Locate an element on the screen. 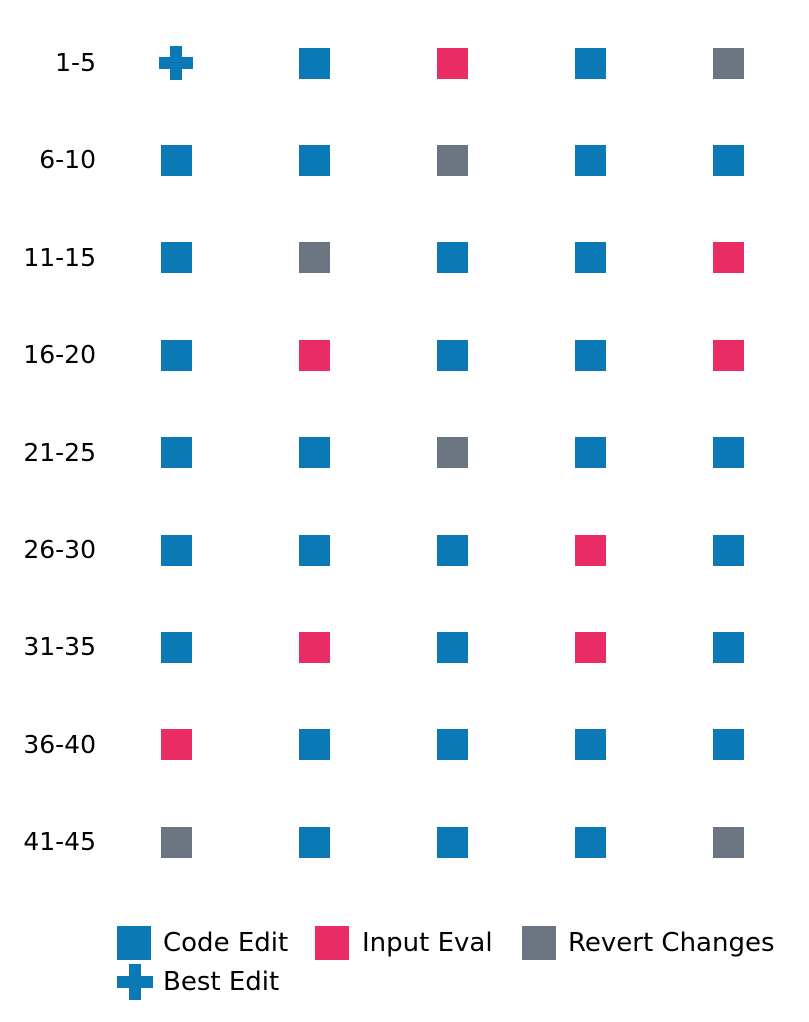 Image resolution: width=809 pixels, height=1022 pixels. row-label: 26-30 is located at coordinates (59, 549).